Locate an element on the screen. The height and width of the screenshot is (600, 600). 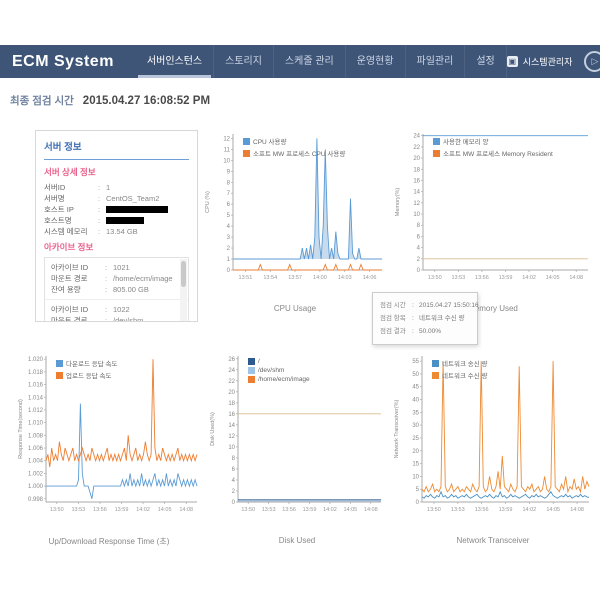
svg-text: 1.020 is located at coordinates (36, 360).